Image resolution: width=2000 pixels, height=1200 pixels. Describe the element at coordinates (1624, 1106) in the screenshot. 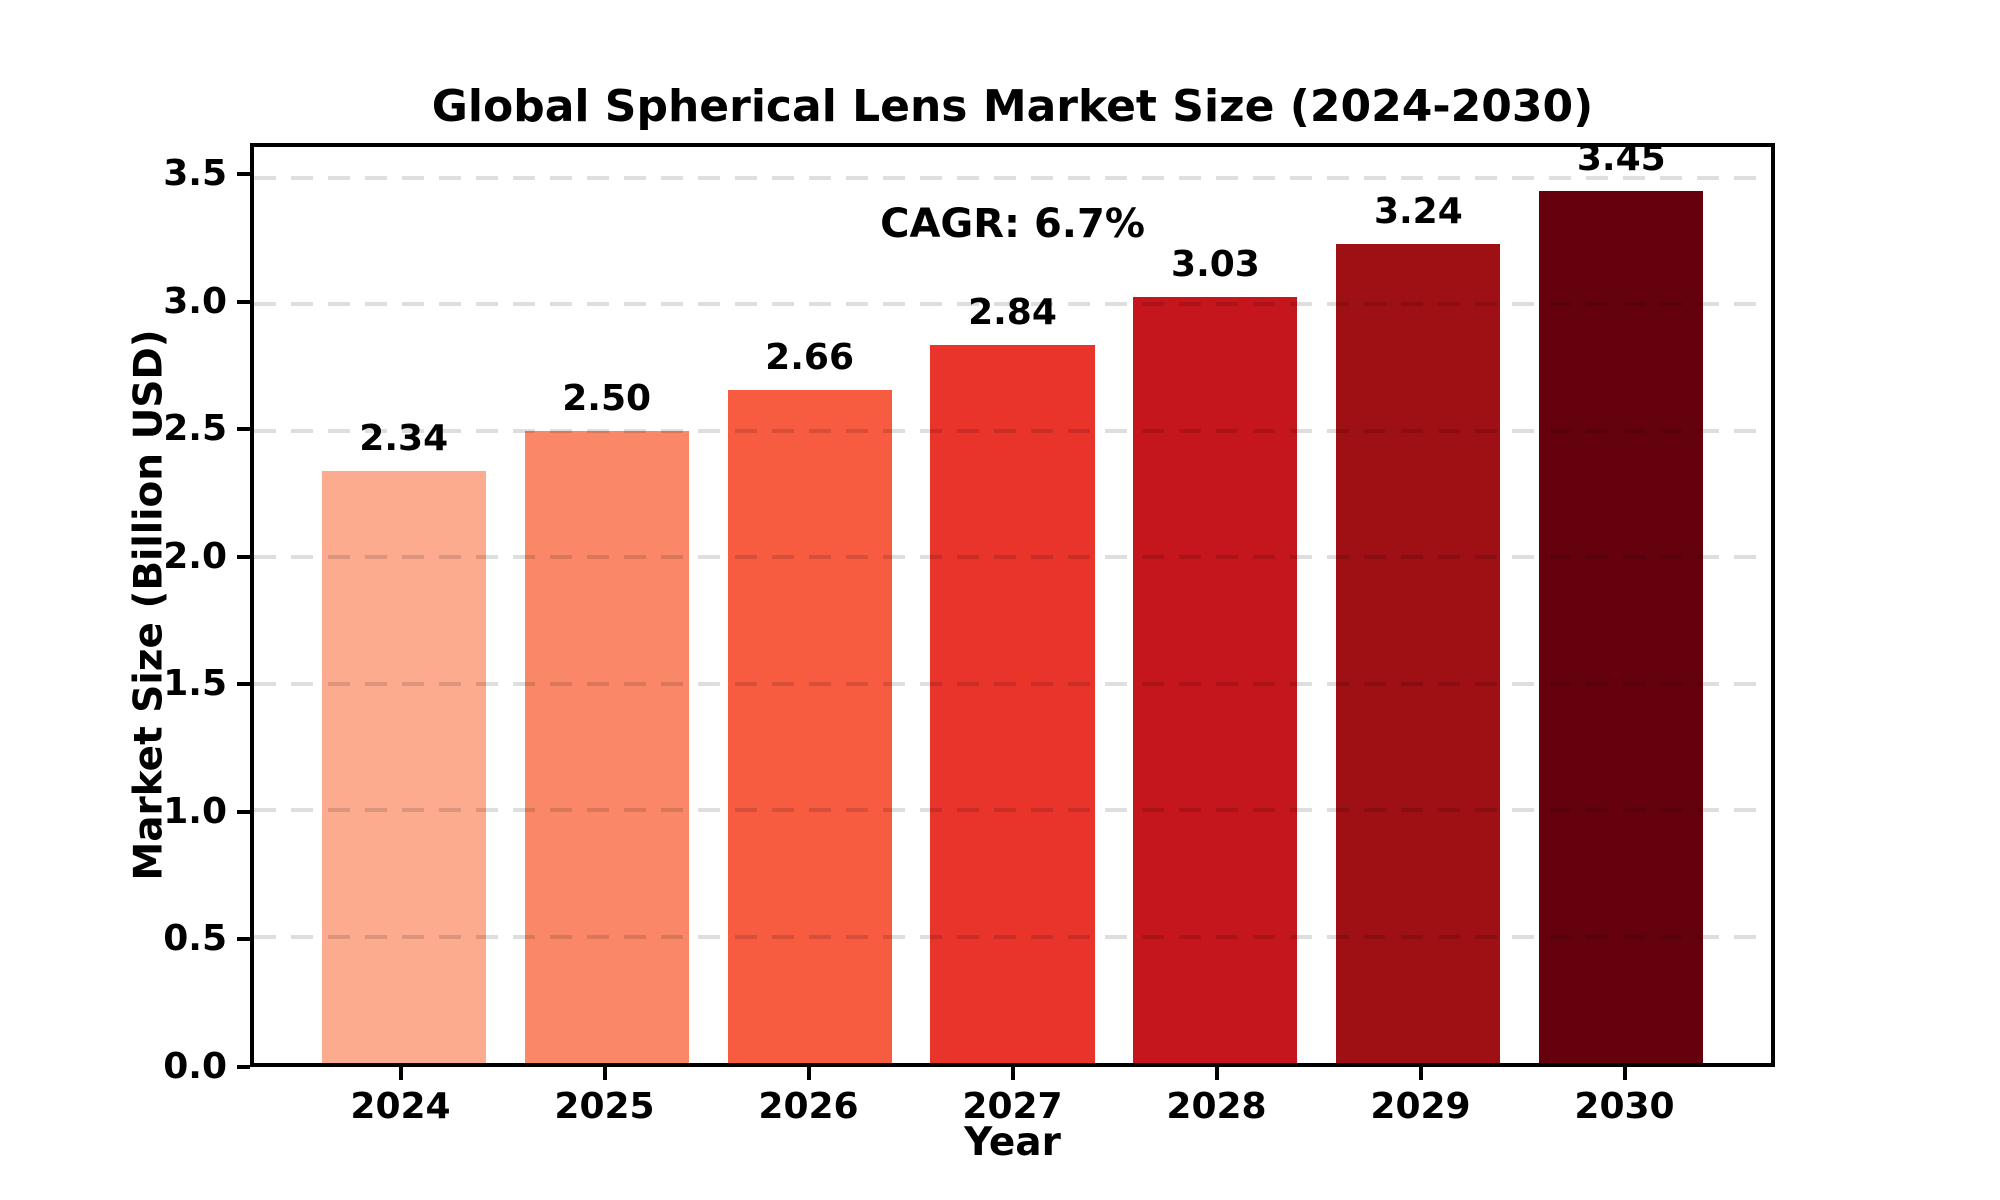

I see `x-tick-label: 2030` at that location.